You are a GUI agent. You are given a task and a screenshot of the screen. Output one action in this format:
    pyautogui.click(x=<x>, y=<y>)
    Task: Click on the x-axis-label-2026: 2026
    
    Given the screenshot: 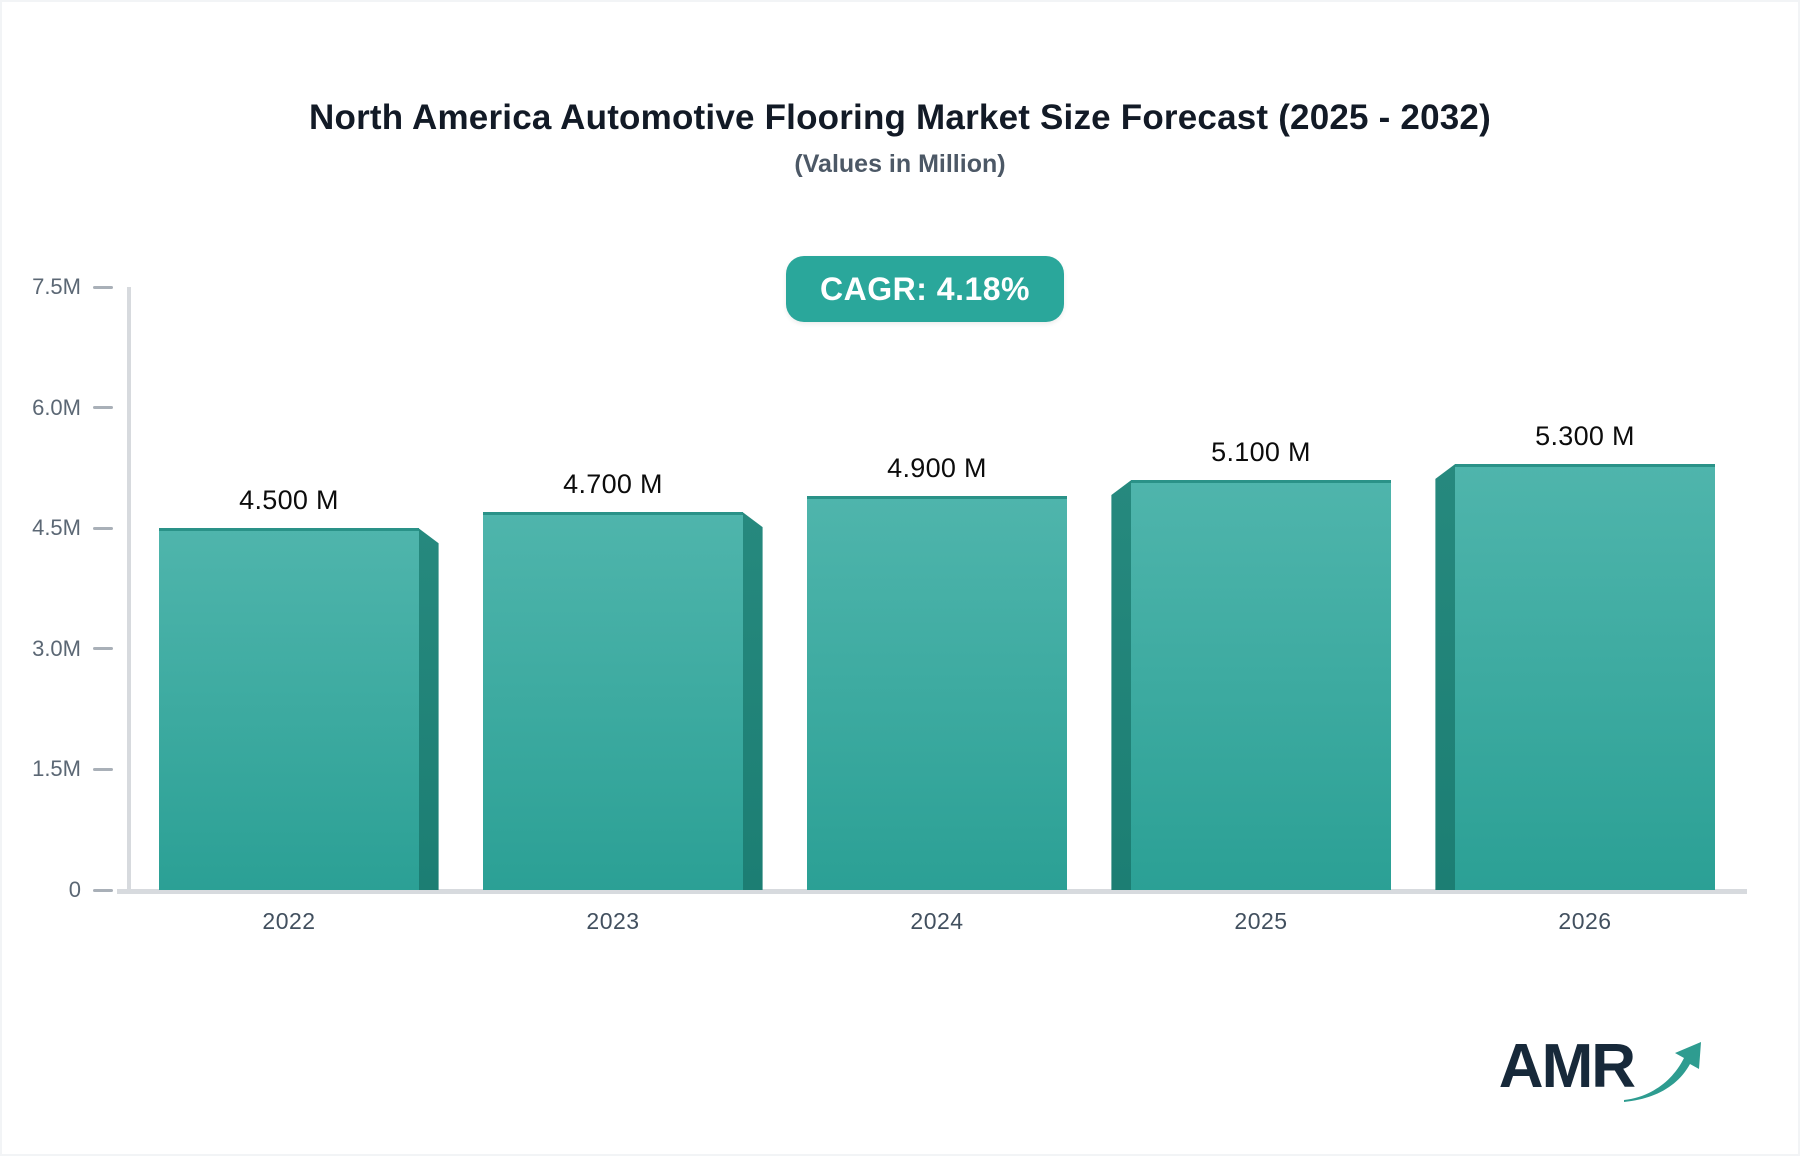 What is the action you would take?
    pyautogui.click(x=1585, y=921)
    